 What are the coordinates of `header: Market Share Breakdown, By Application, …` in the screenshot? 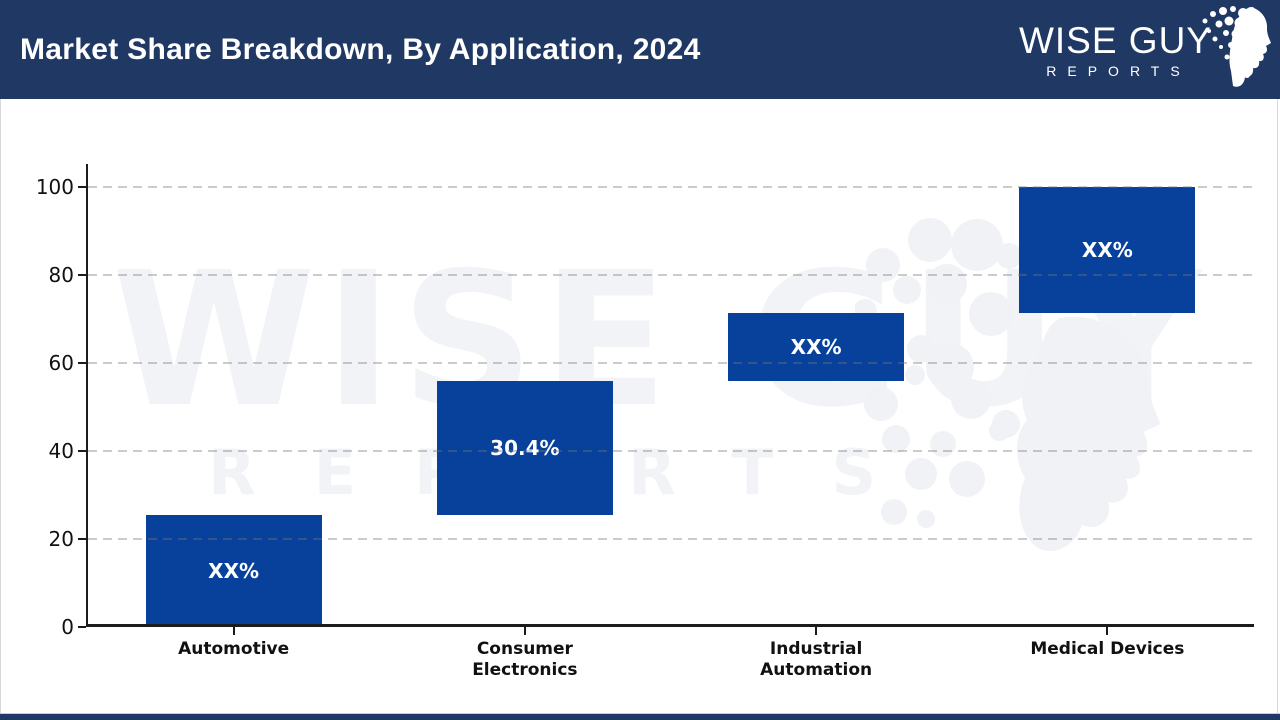 It's located at (640, 49).